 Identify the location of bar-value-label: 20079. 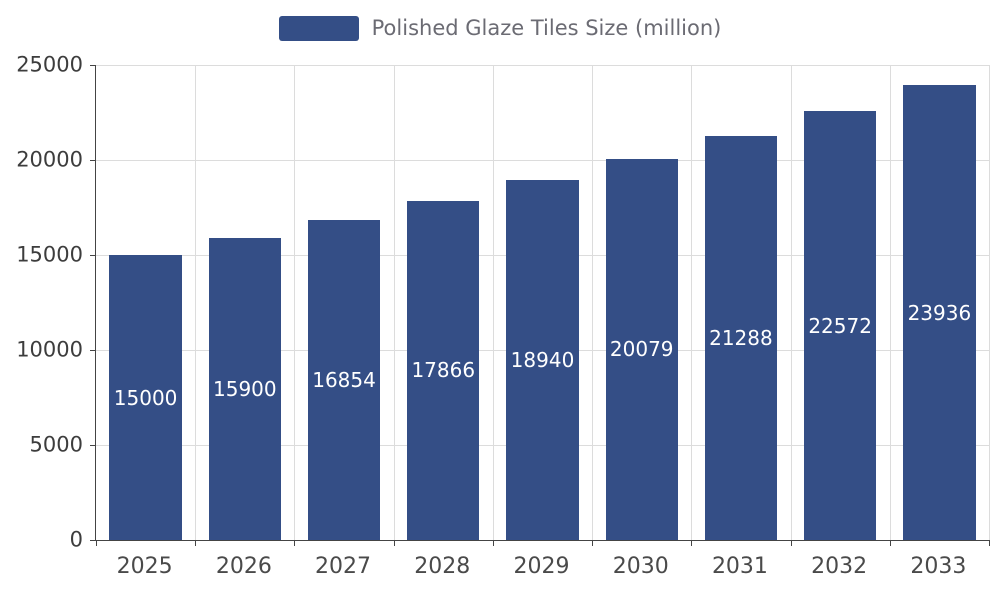
(641, 349).